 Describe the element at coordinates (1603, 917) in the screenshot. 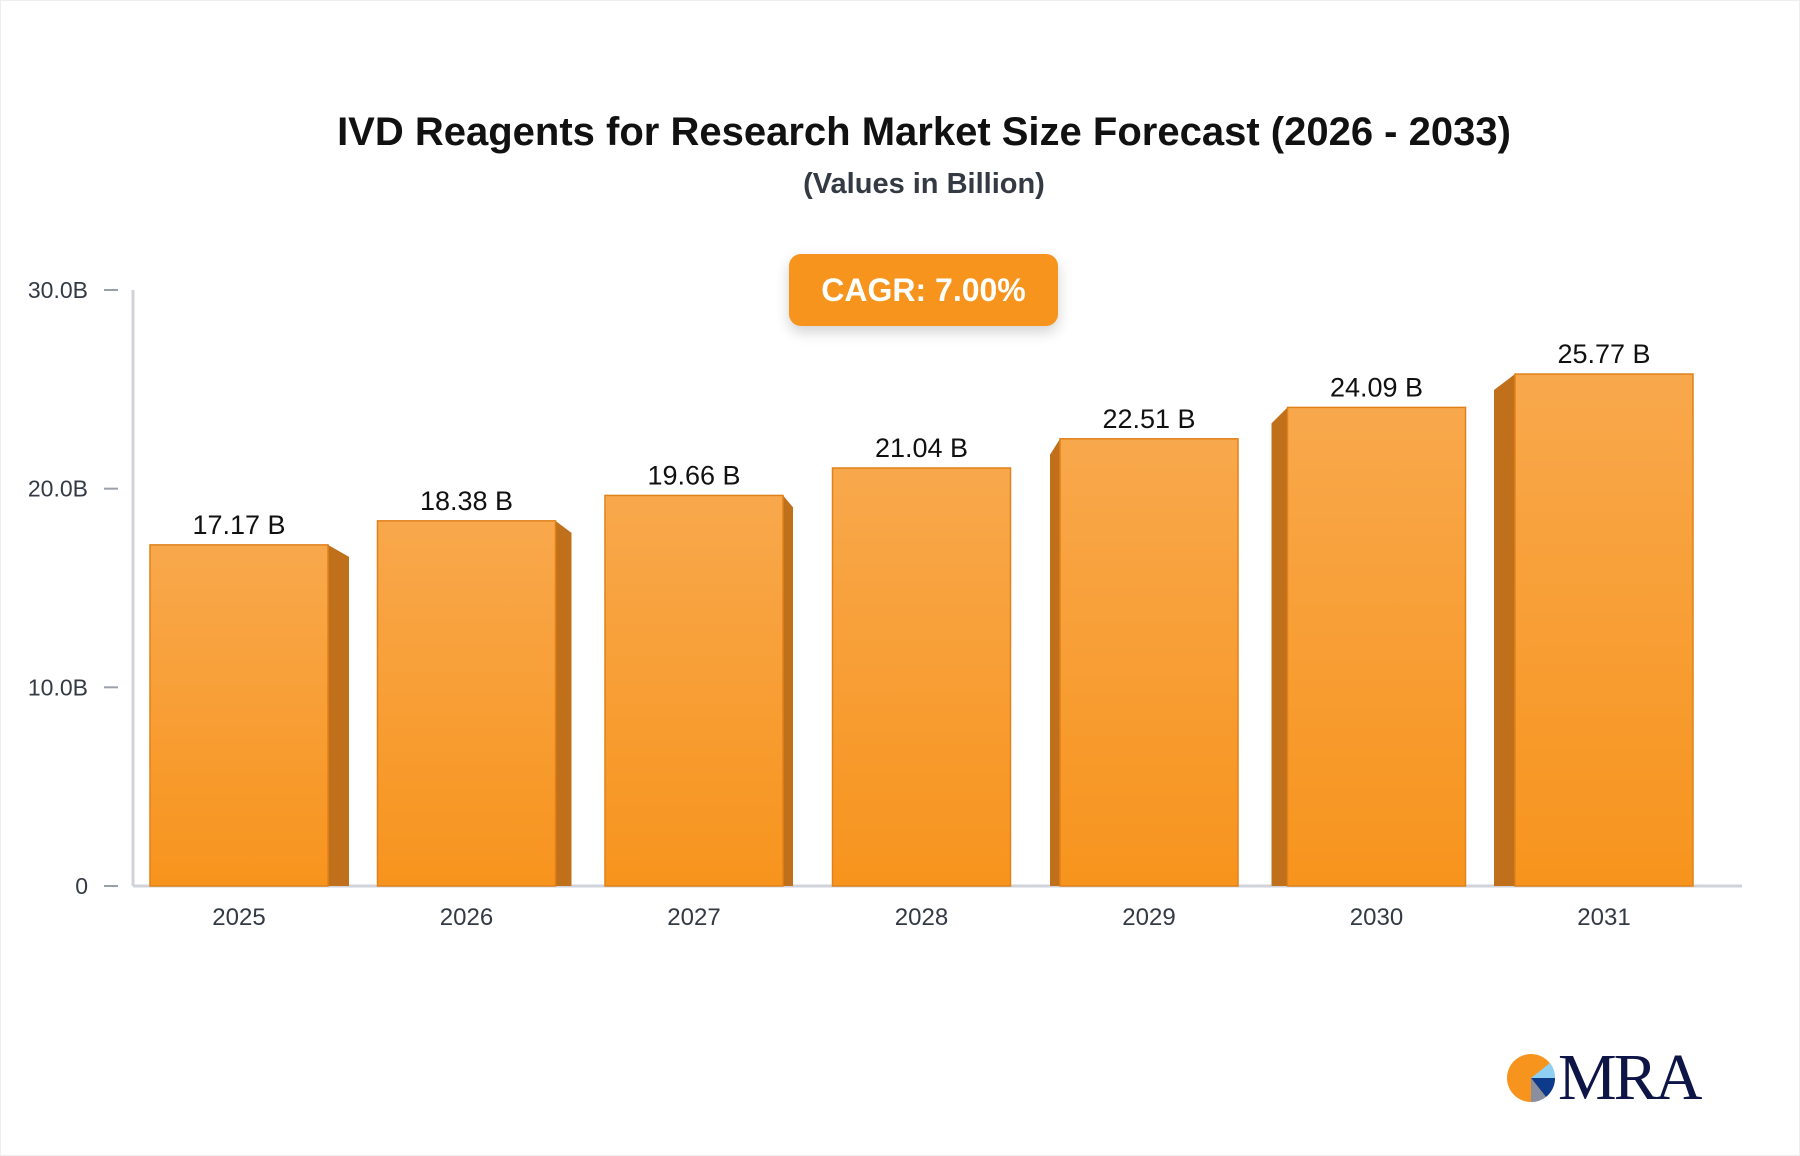

I see `x-tick-label: 2031` at that location.